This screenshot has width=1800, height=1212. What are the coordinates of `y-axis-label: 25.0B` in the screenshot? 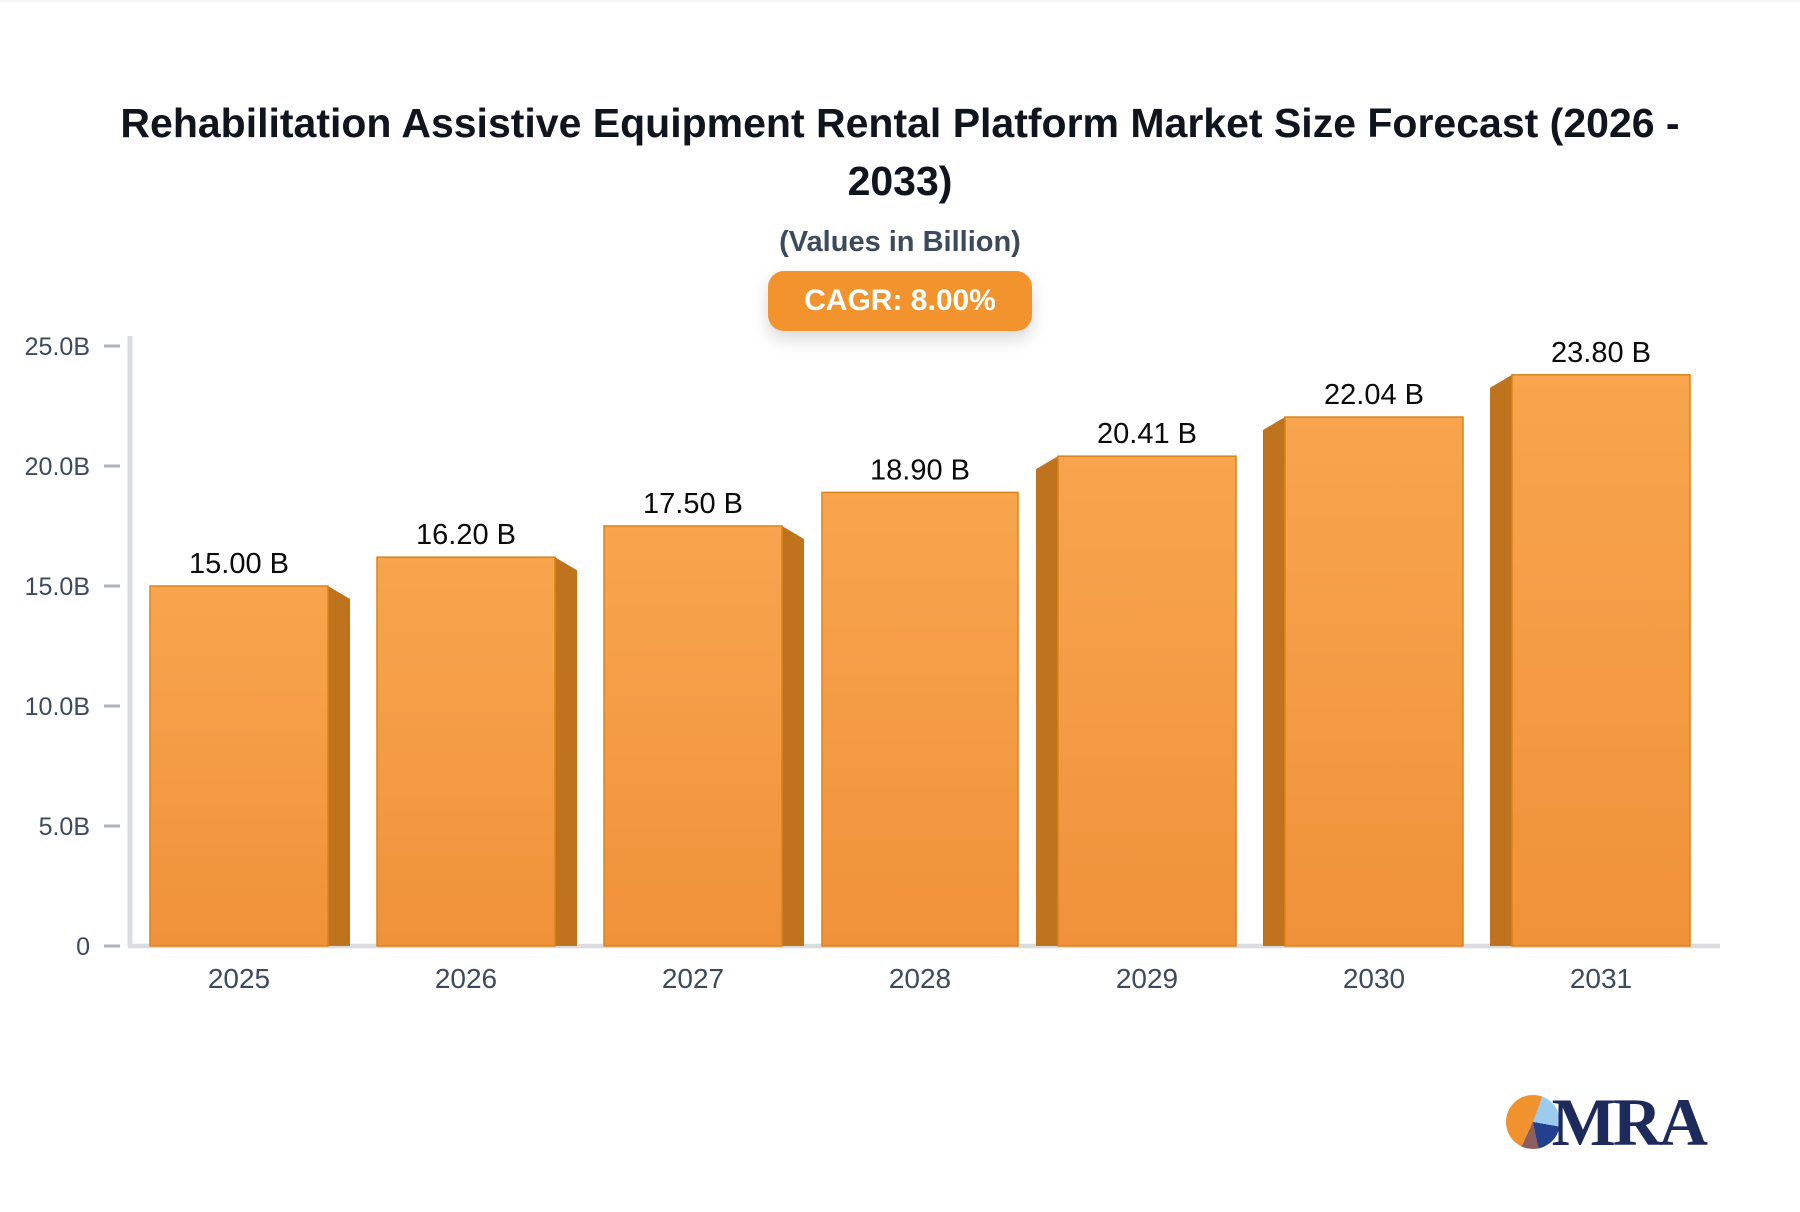 It's located at (57, 347).